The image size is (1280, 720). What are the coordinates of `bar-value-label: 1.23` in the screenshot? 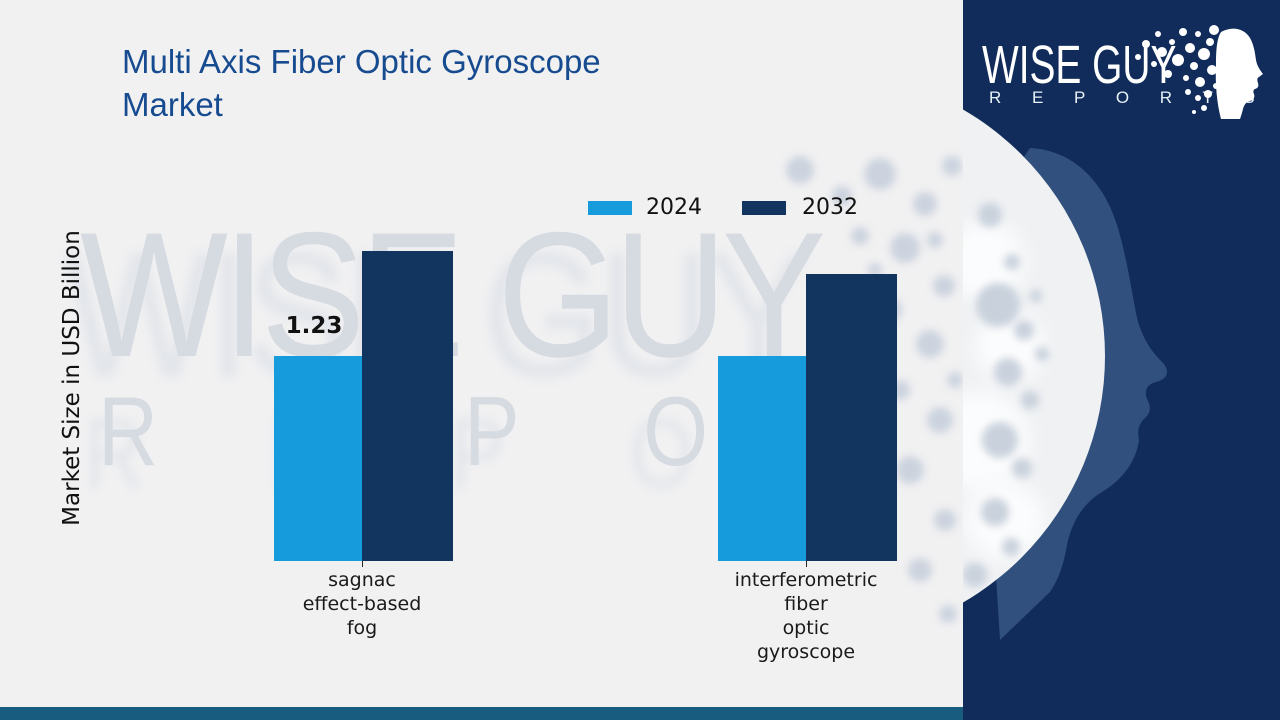 It's located at (314, 326).